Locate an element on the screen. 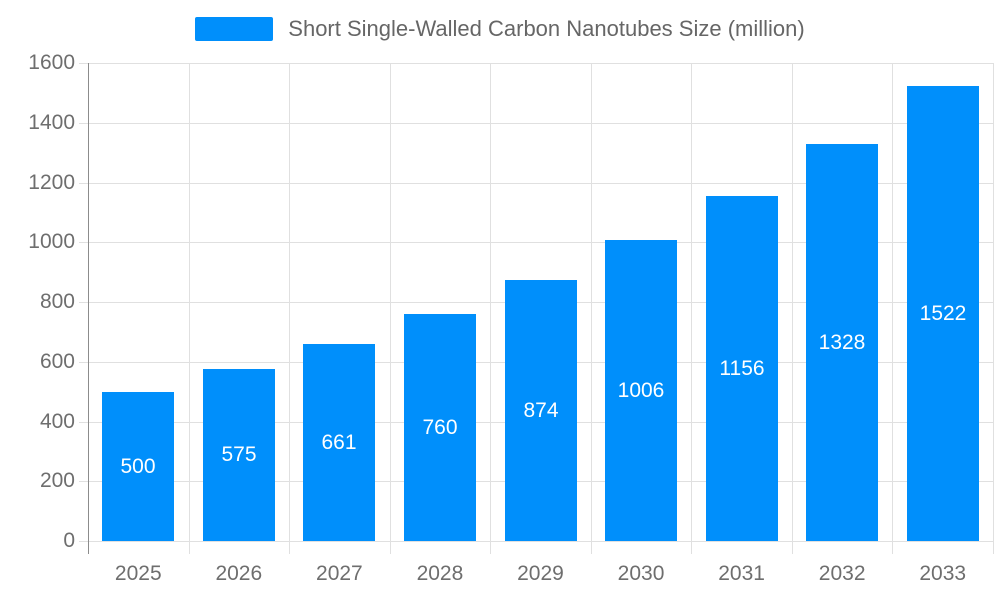 The height and width of the screenshot is (600, 1000). y-axis-tick-label: 800 is located at coordinates (57, 301).